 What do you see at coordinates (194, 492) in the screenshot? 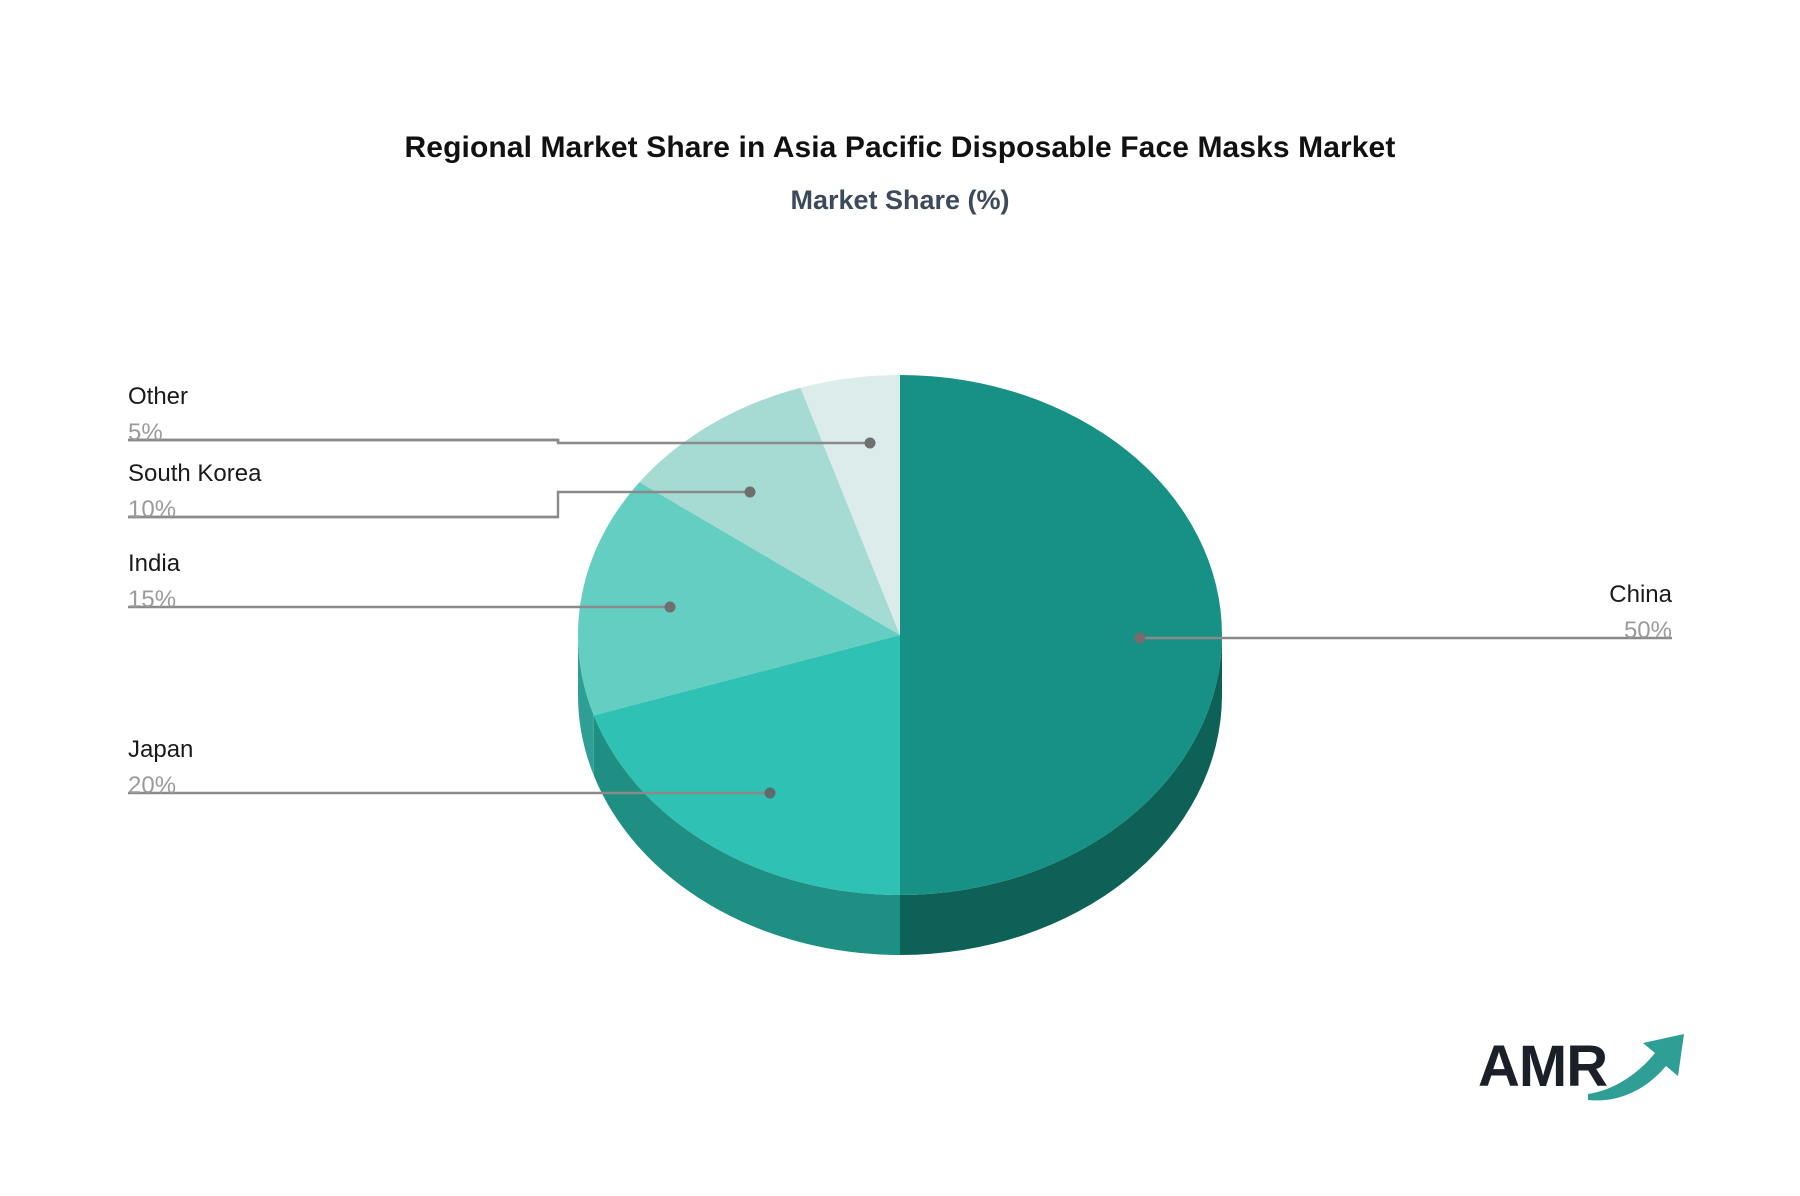
I see `callout-south-korea: South Korea 10%` at bounding box center [194, 492].